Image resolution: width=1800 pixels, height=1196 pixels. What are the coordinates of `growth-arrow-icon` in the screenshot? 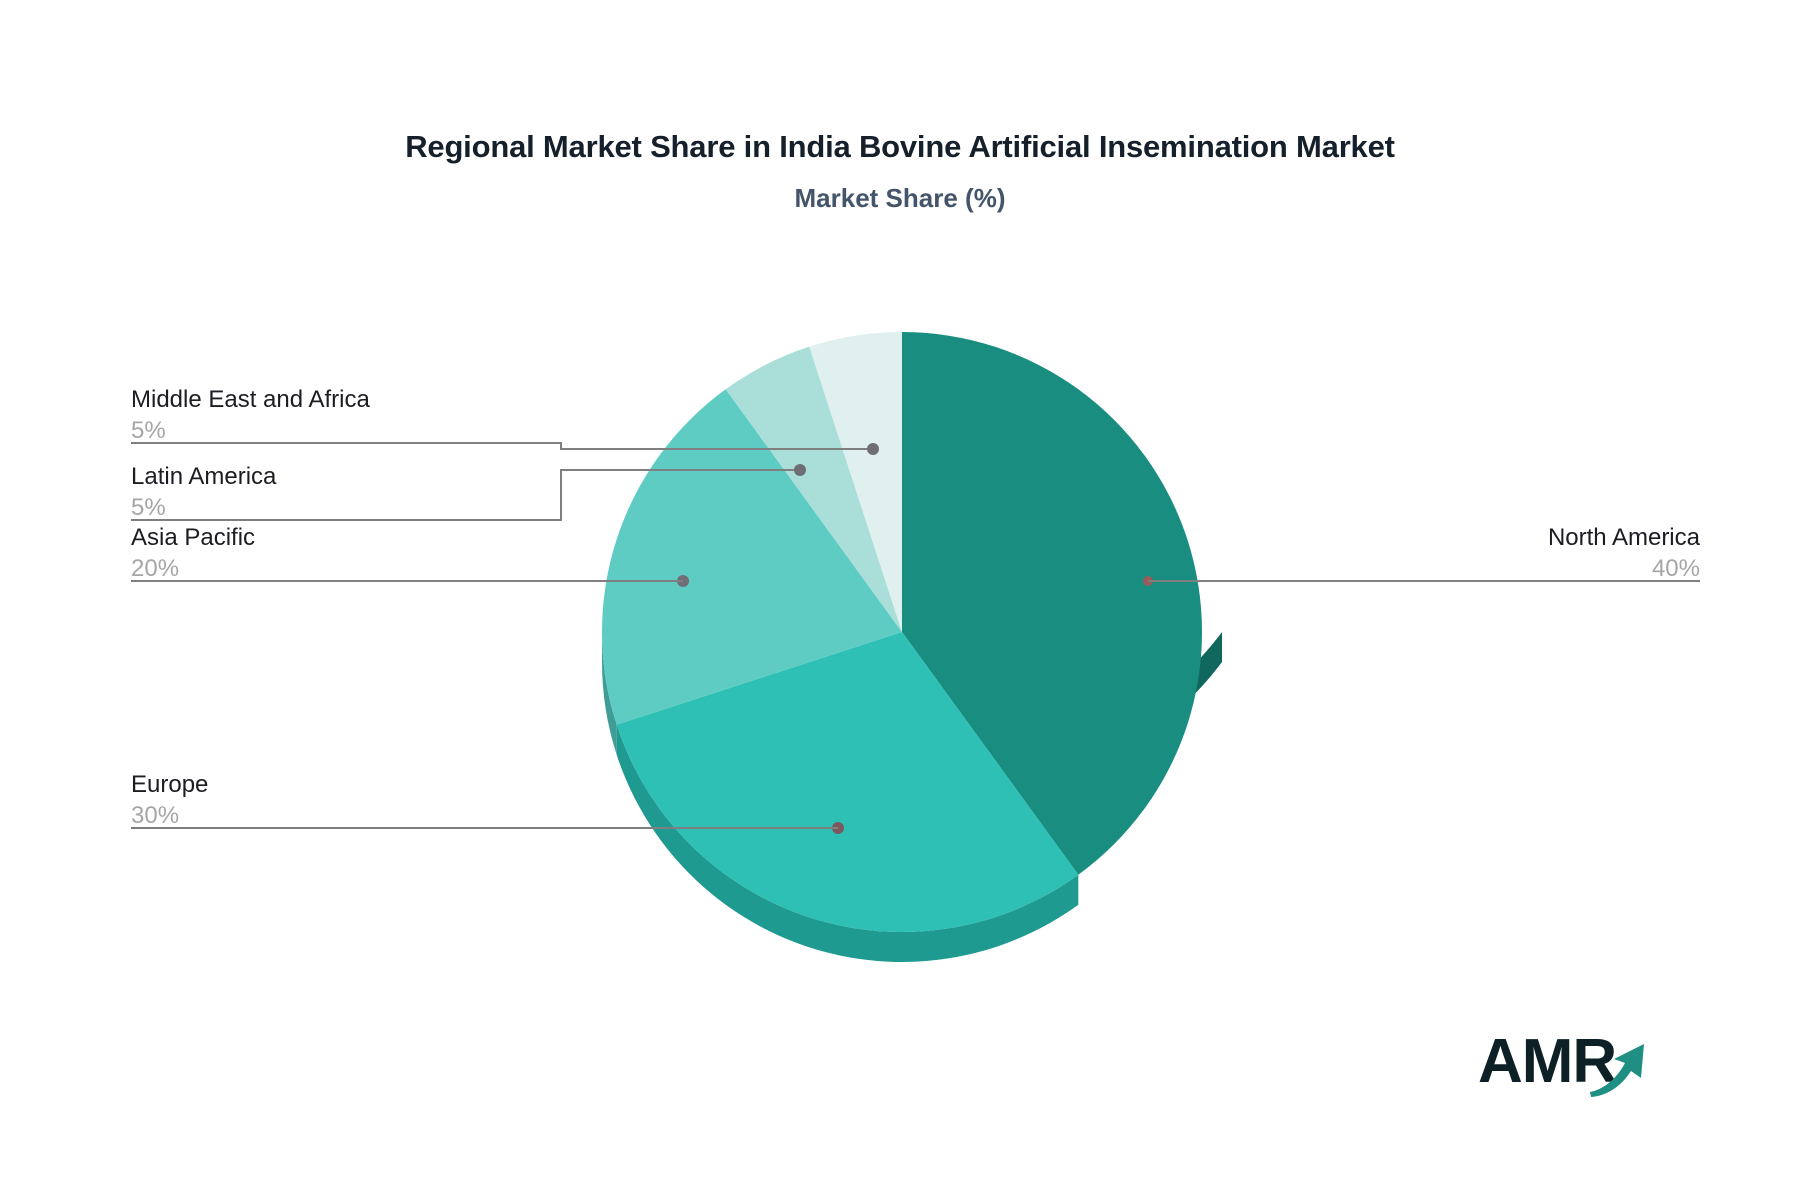 It's located at (1617, 1070).